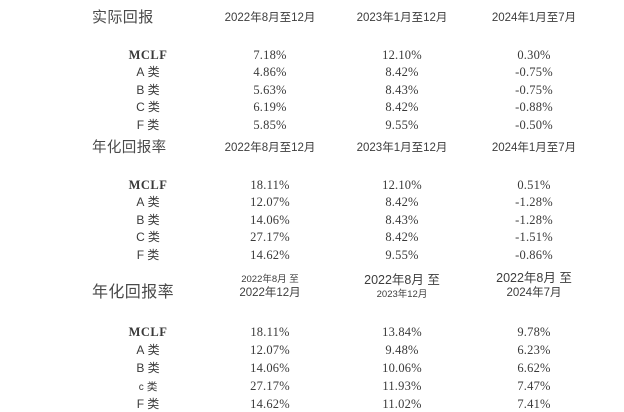 Image resolution: width=624 pixels, height=412 pixels. What do you see at coordinates (534, 237) in the screenshot?
I see `cell-value: -1.51%` at bounding box center [534, 237].